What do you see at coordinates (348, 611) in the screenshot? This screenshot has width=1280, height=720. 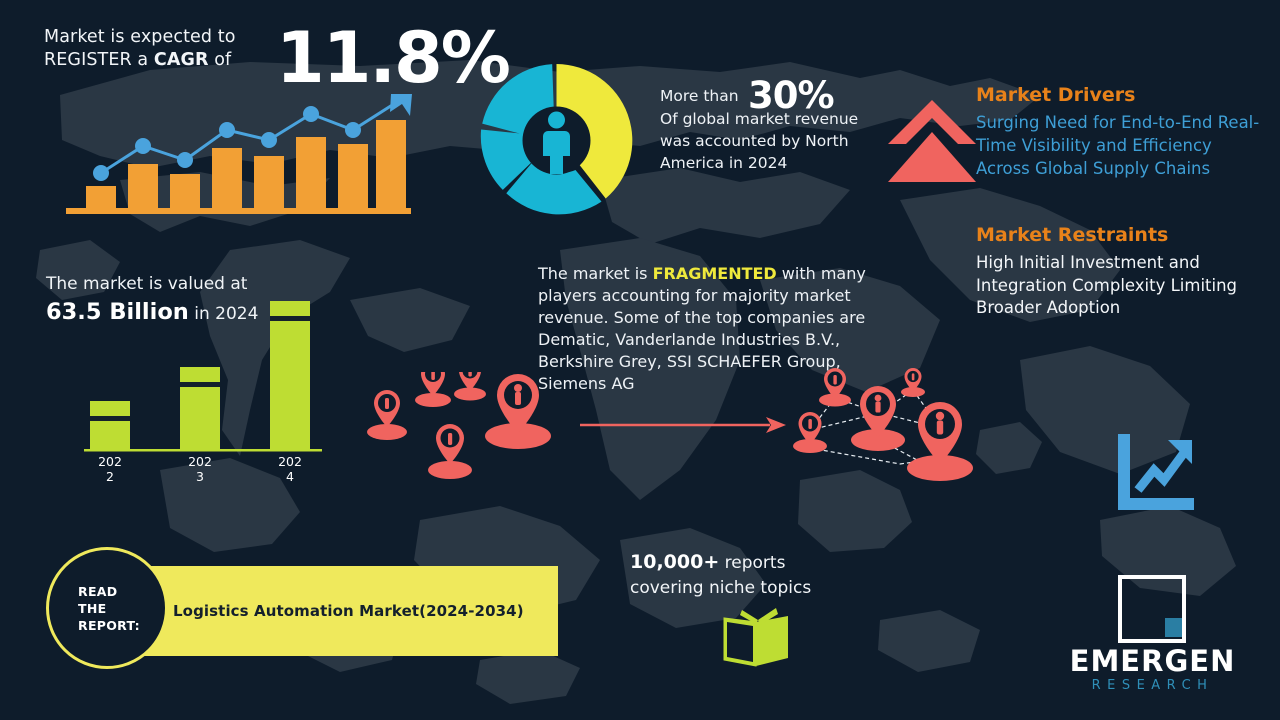 I see `report-title: Logistics Automation Market(2024-2034)` at bounding box center [348, 611].